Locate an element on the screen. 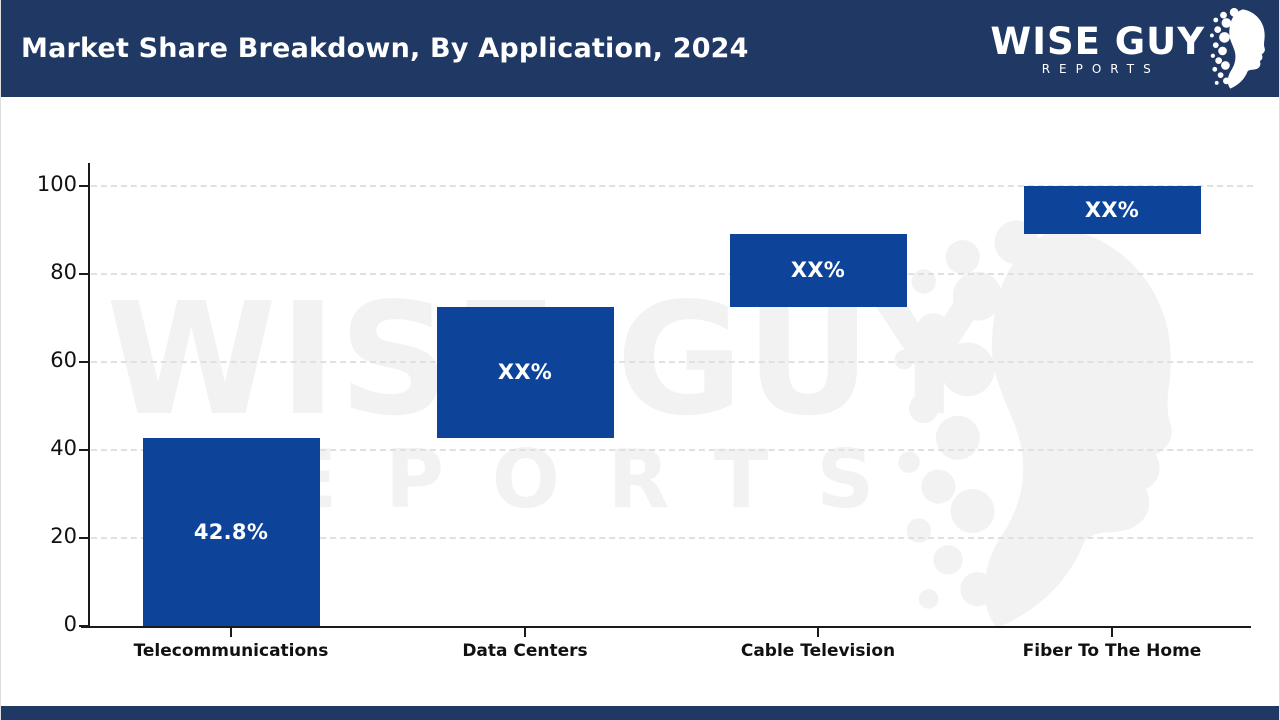 This screenshot has height=720, width=1280. watermark-face-icon is located at coordinates (1036, 428).